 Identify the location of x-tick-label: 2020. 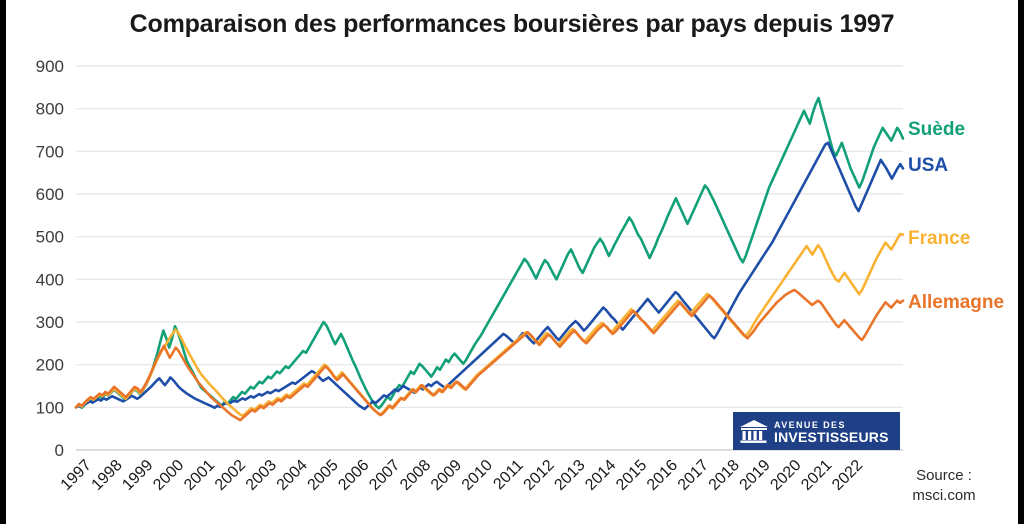
(785, 475).